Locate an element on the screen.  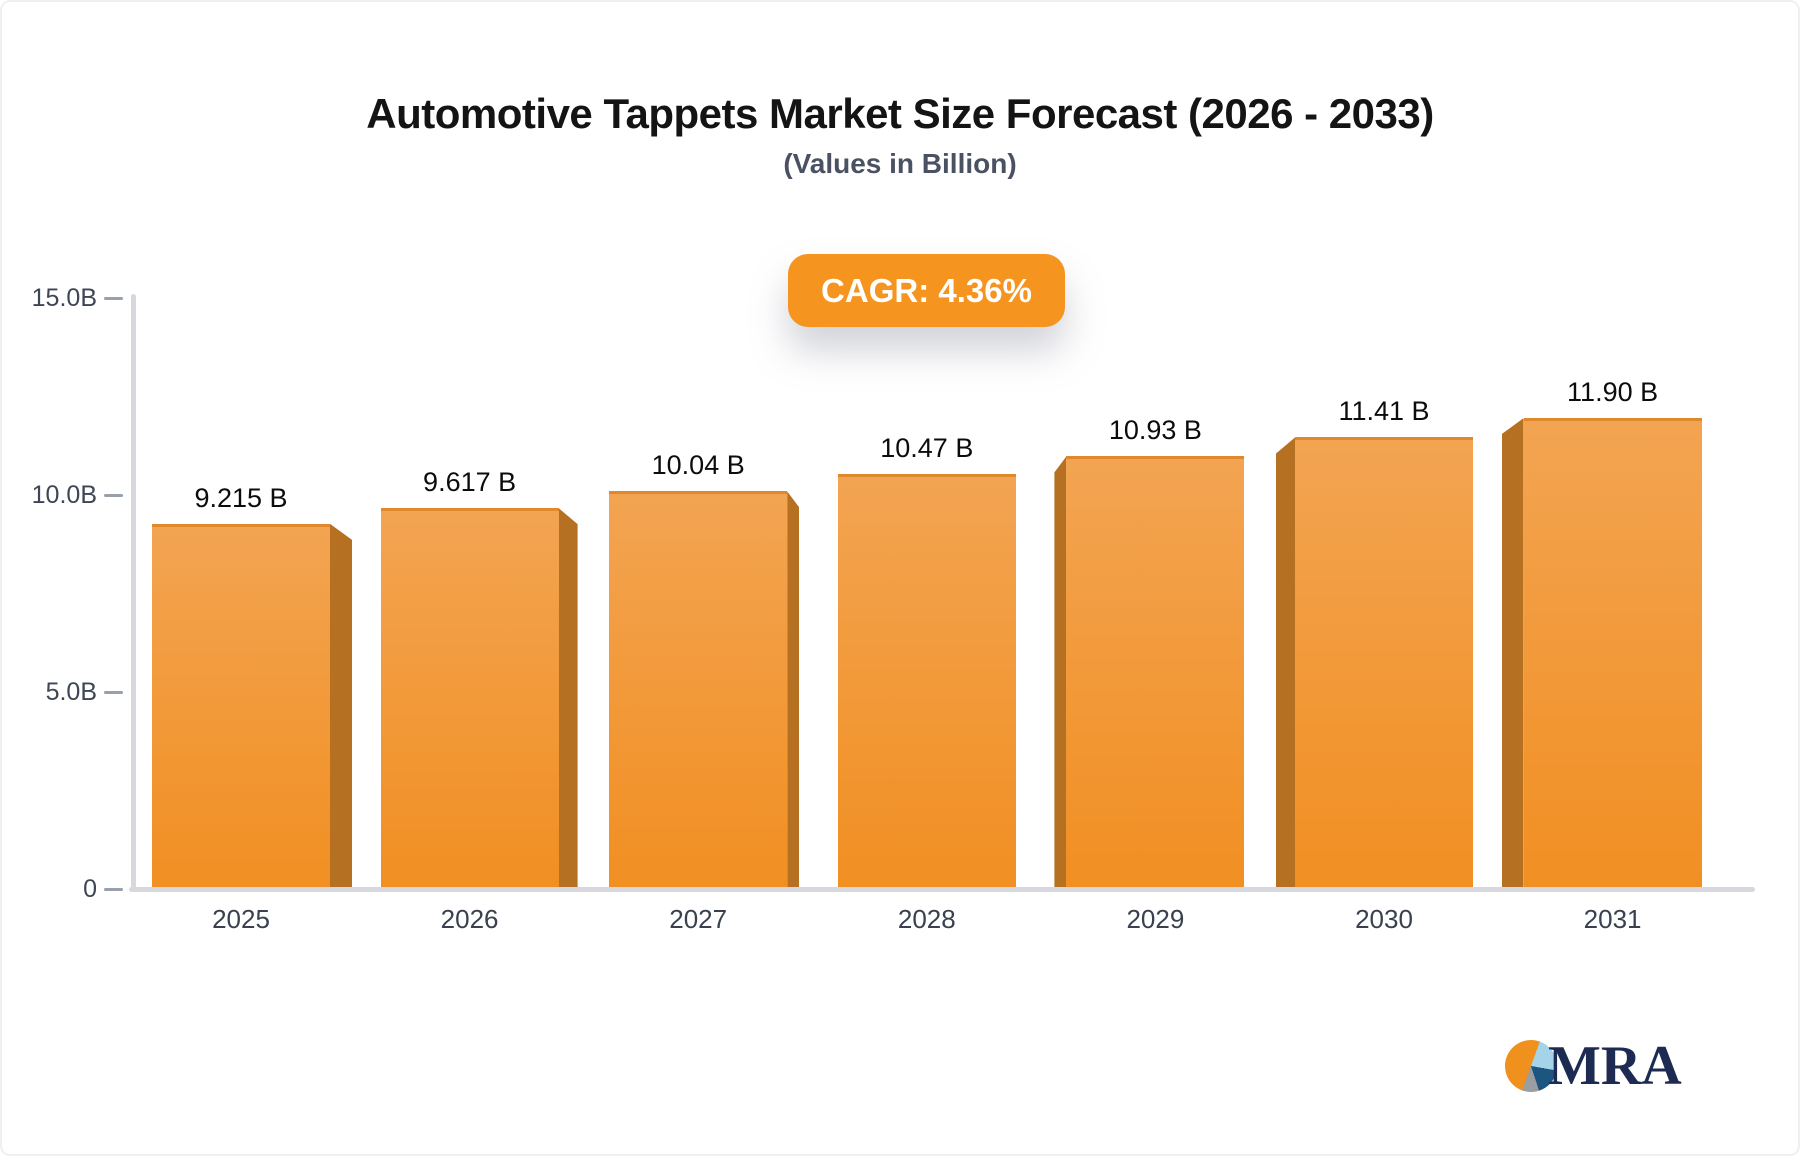
cagr-badge-label: CAGR: 4.36% is located at coordinates (926, 290).